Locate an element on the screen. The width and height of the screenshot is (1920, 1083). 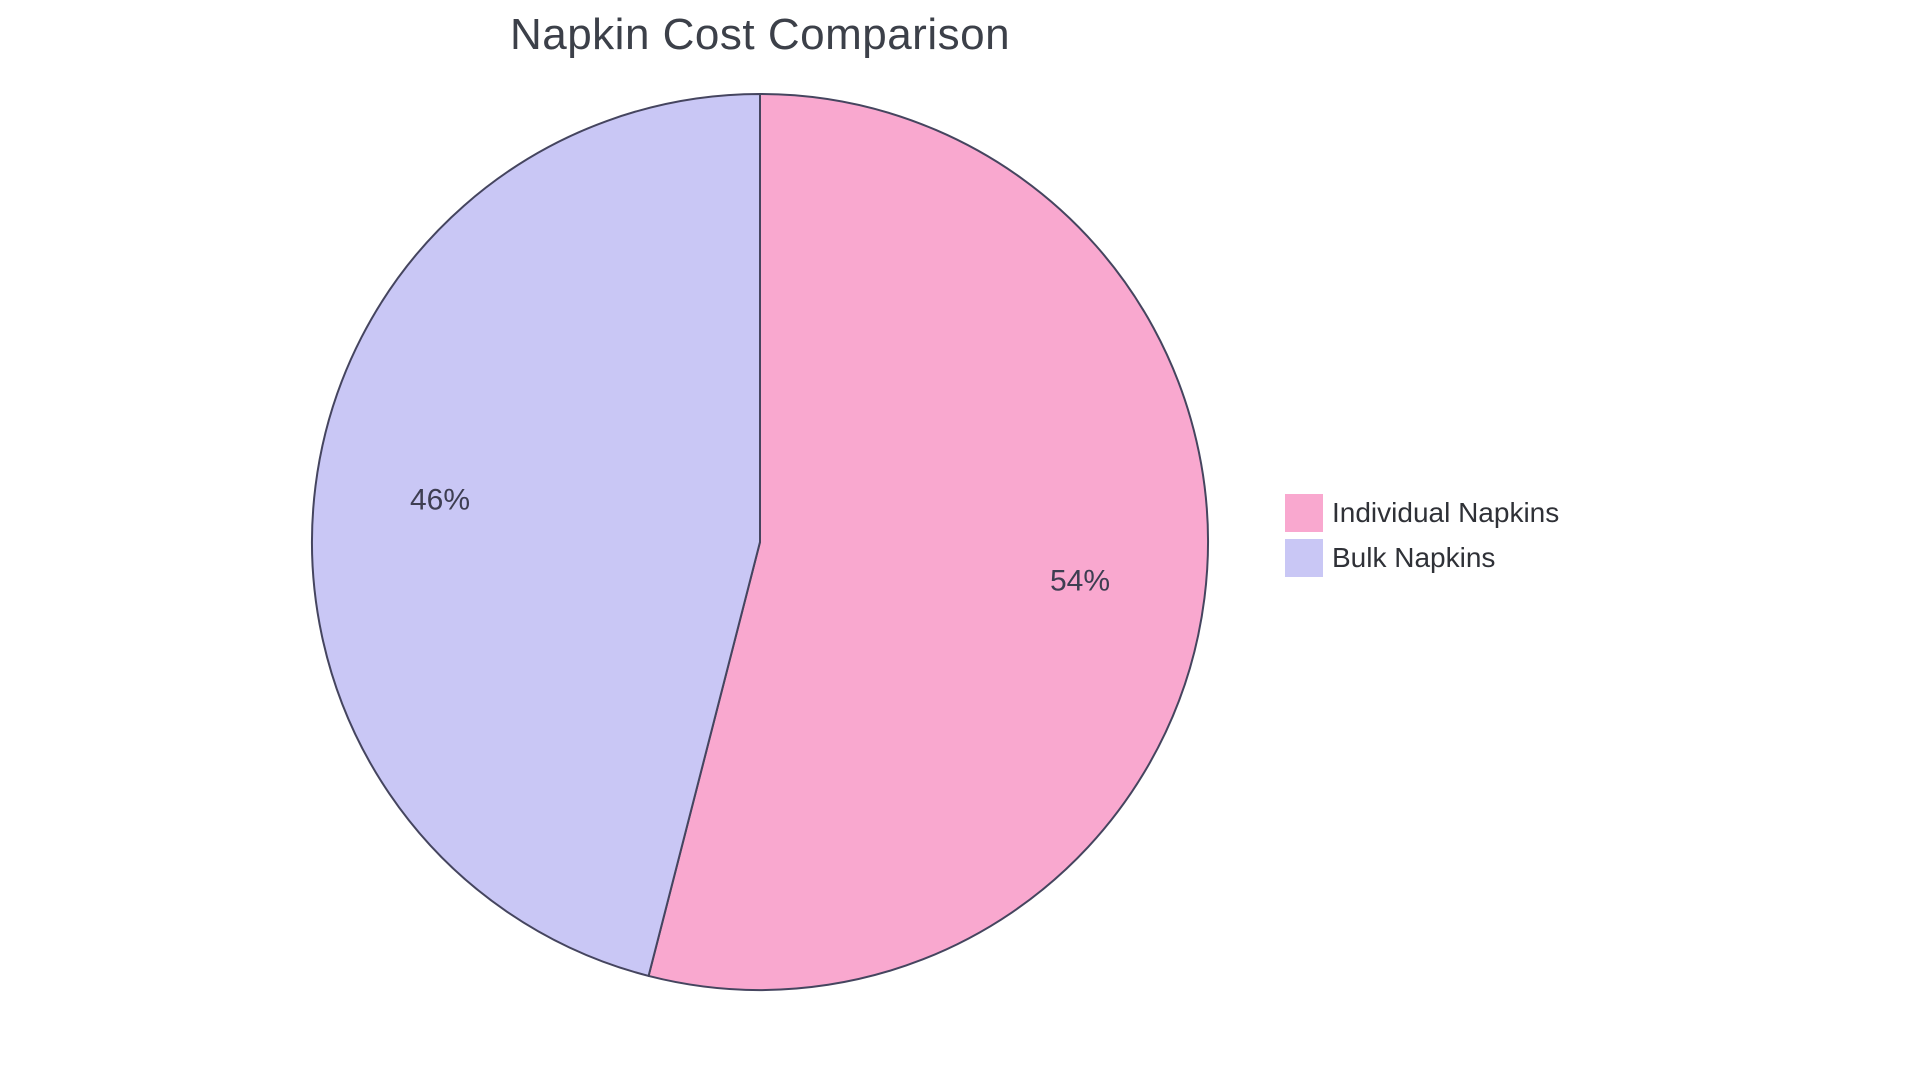
legend: Individual Napkins Bulk Napkins is located at coordinates (1422, 535).